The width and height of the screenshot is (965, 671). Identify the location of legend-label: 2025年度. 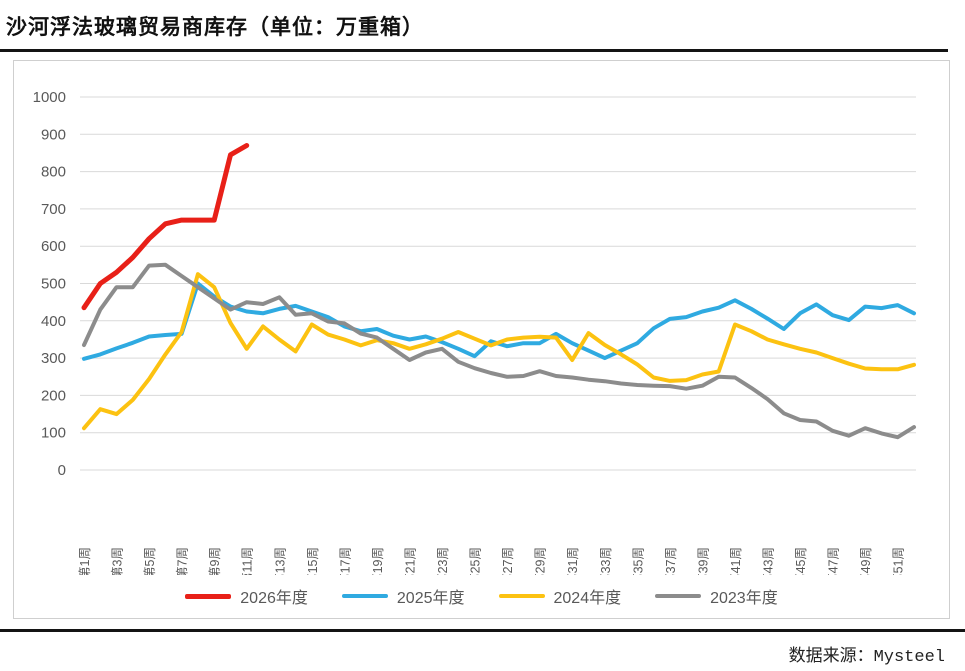
(430, 598).